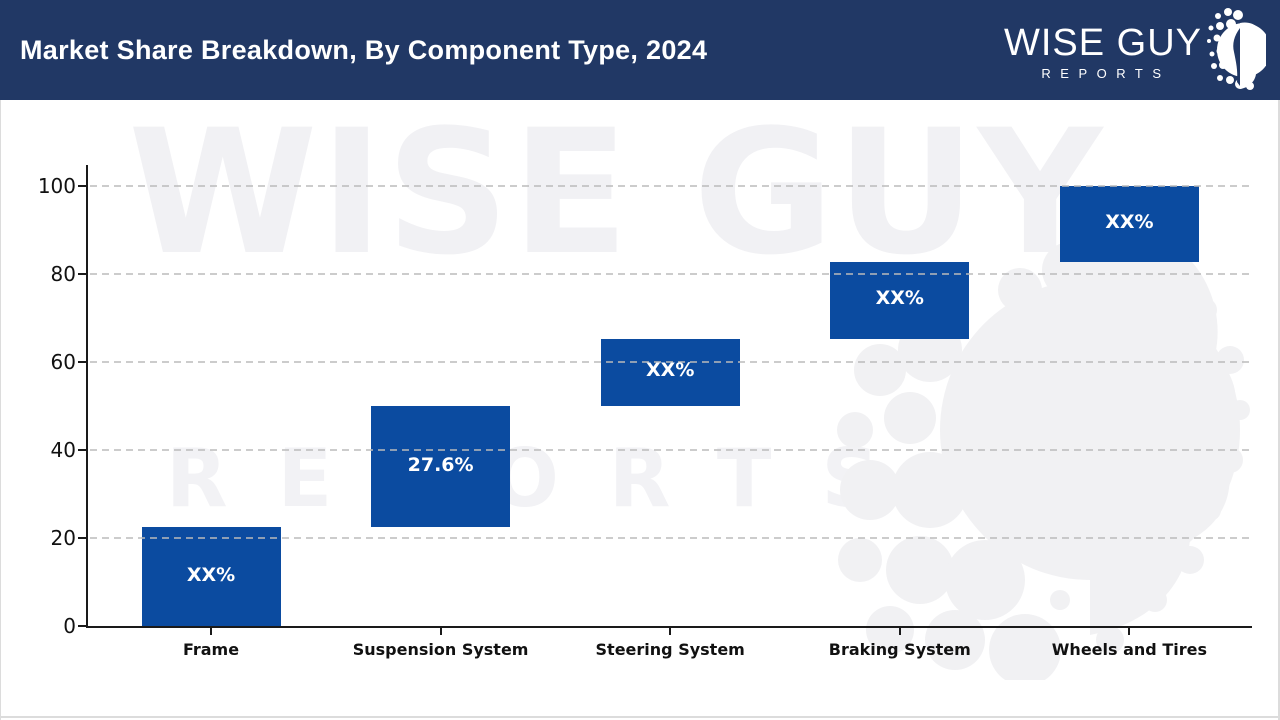 This screenshot has width=1280, height=720. I want to click on logo-wordmark: WISE GUY, so click(1102, 43).